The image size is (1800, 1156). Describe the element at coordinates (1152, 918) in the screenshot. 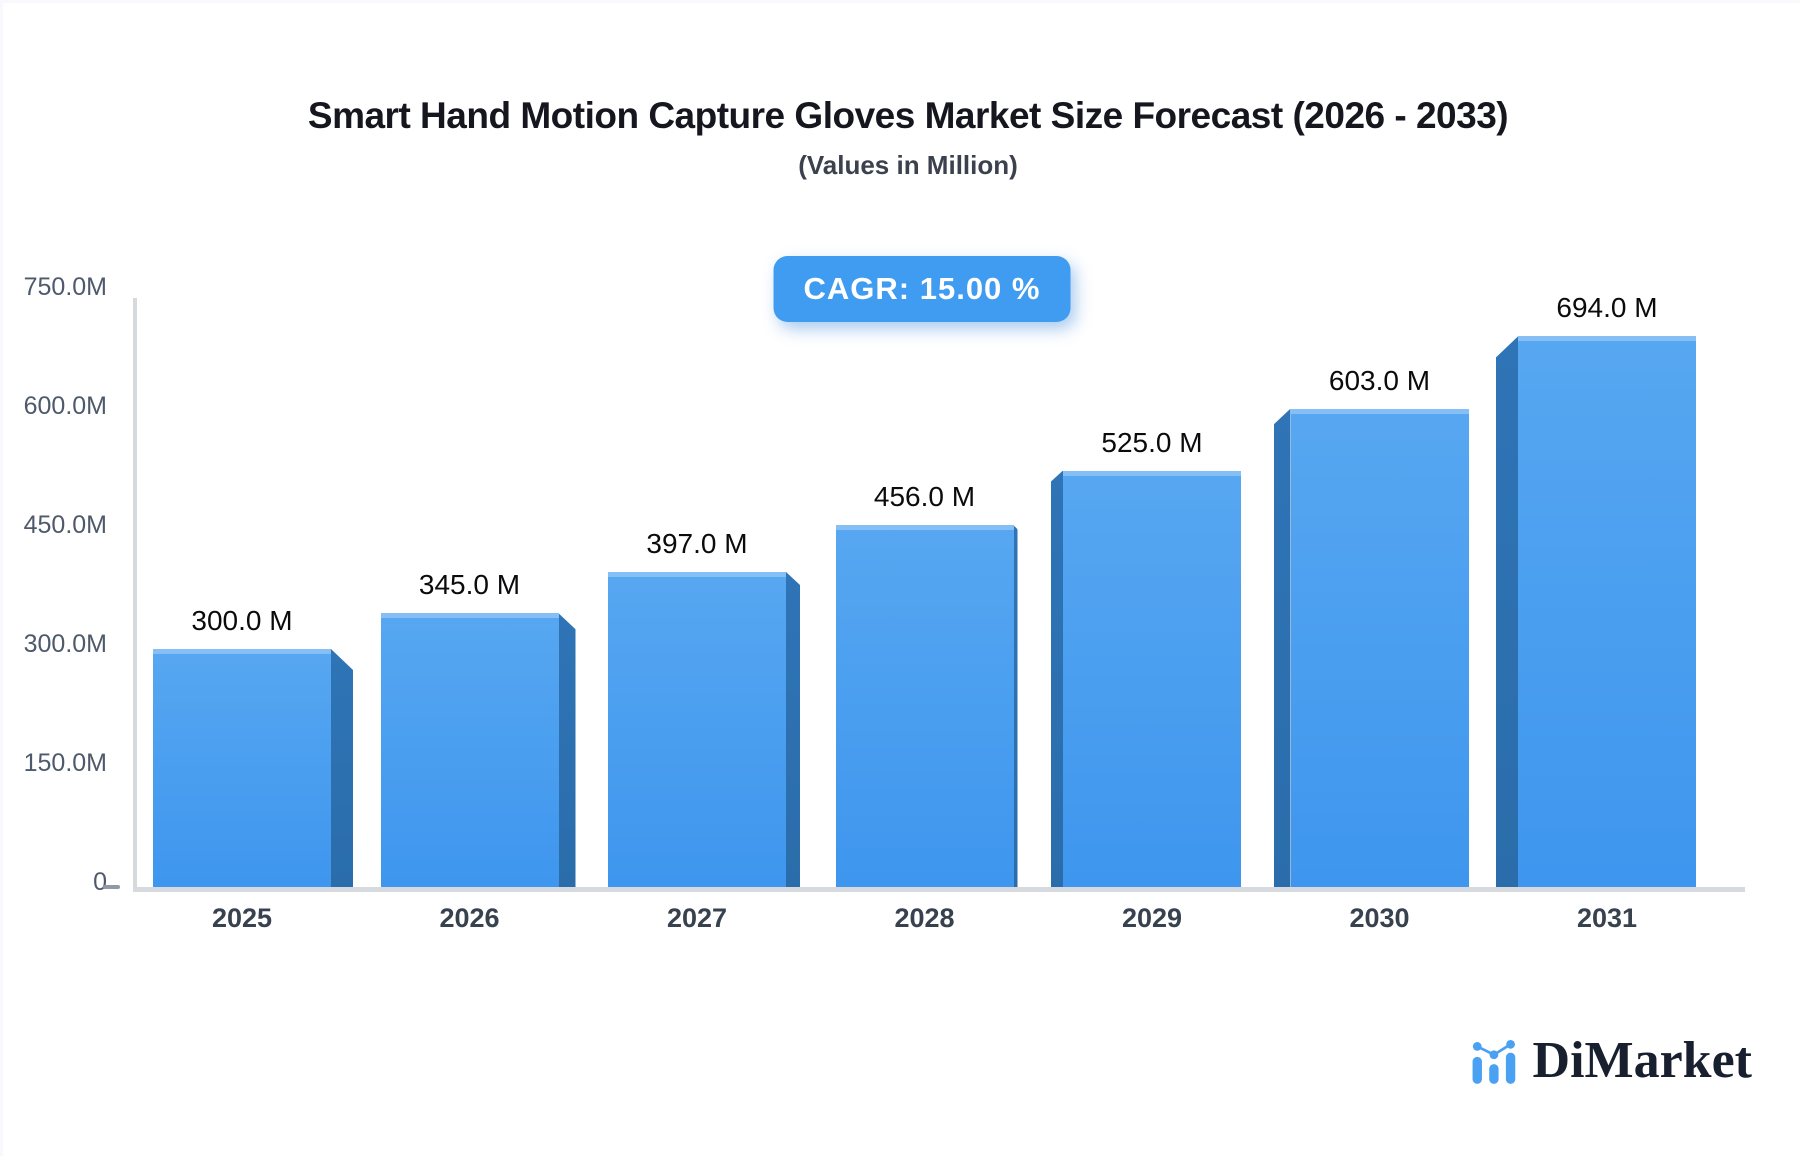

I see `x-tick-label-2029: 2029` at that location.